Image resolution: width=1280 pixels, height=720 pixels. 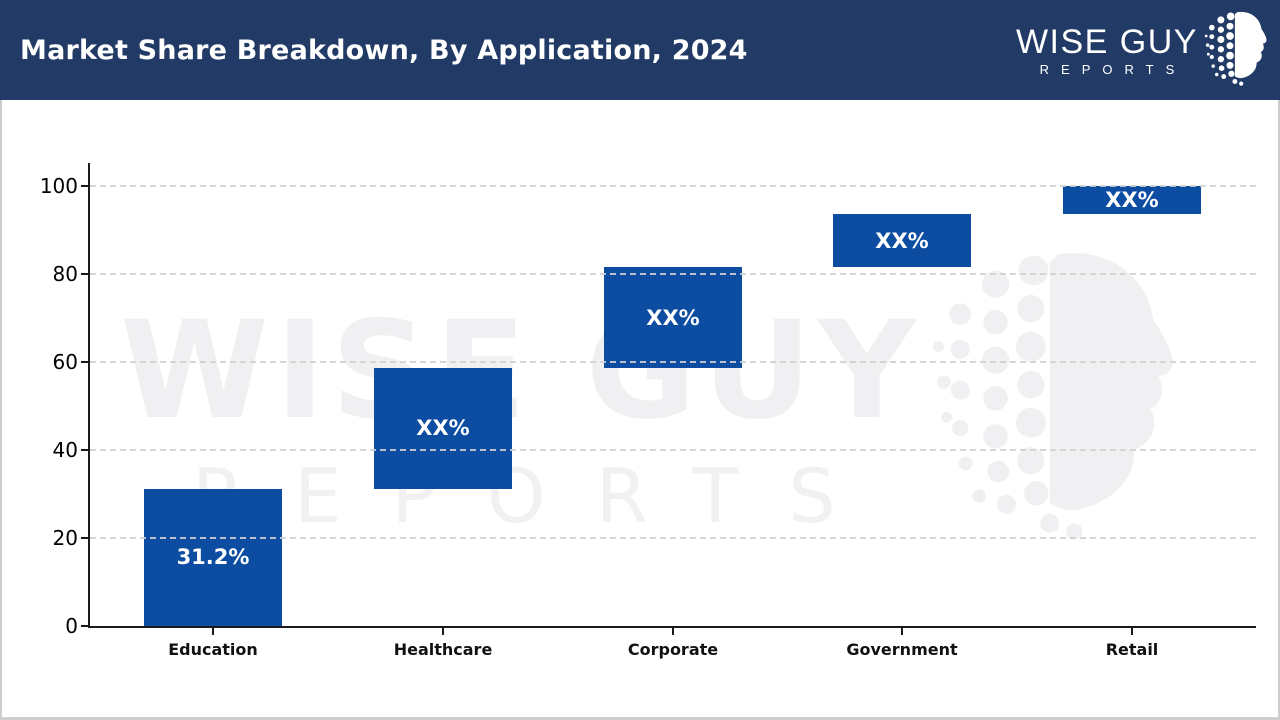 I want to click on bar-education: 31.2%, so click(x=213, y=557).